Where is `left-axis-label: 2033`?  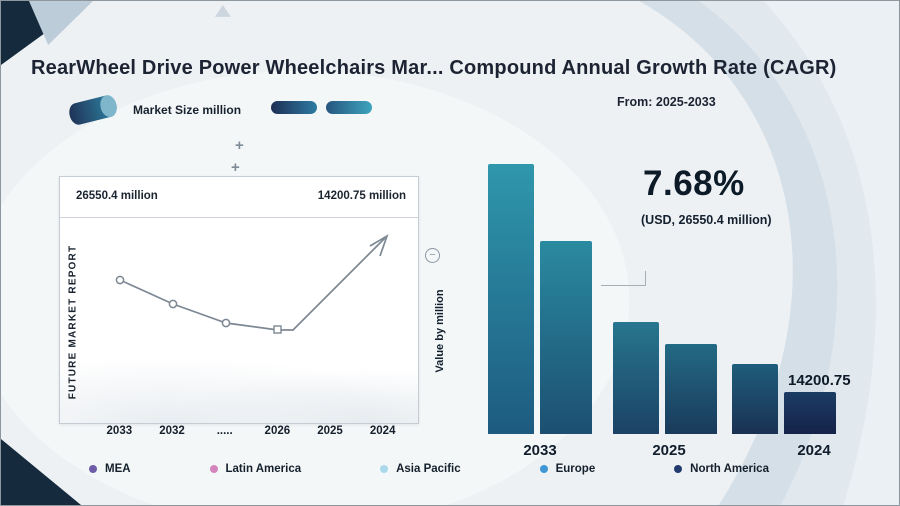
left-axis-label: 2033 is located at coordinates (119, 431).